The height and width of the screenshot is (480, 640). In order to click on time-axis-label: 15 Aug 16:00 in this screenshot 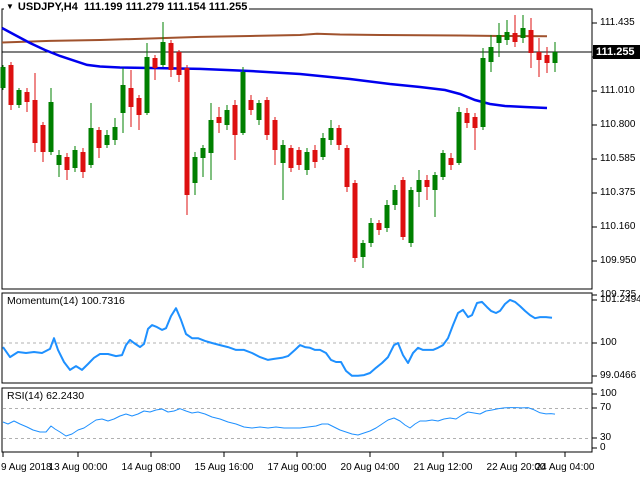, I will do `click(224, 467)`.